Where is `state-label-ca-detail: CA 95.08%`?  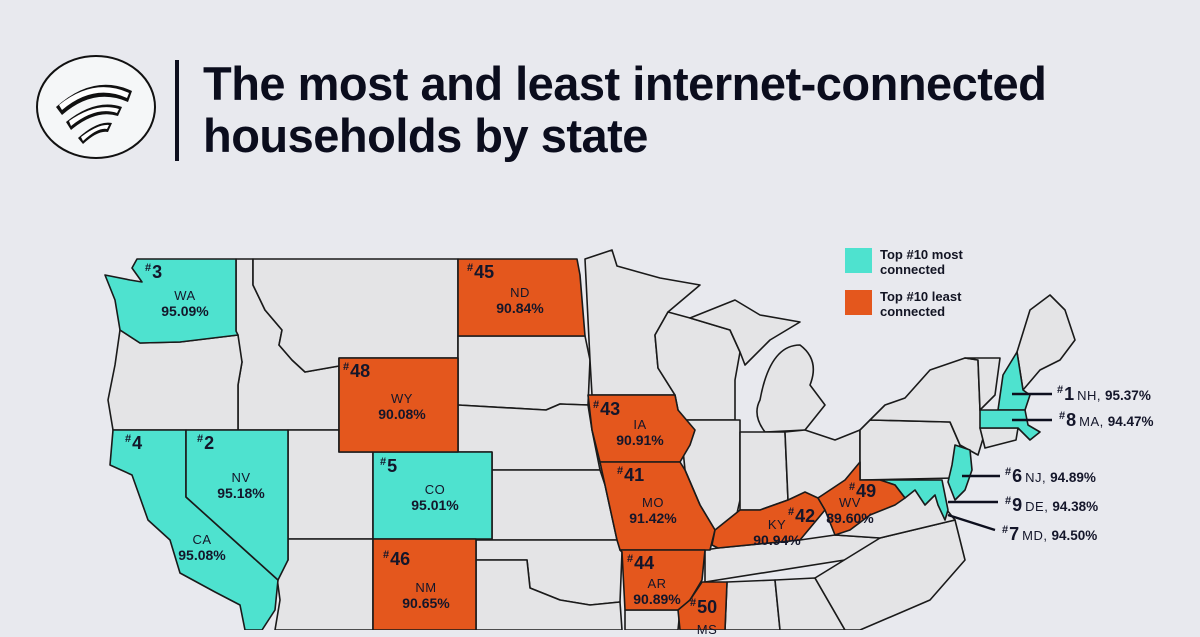 state-label-ca-detail: CA 95.08% is located at coordinates (202, 547).